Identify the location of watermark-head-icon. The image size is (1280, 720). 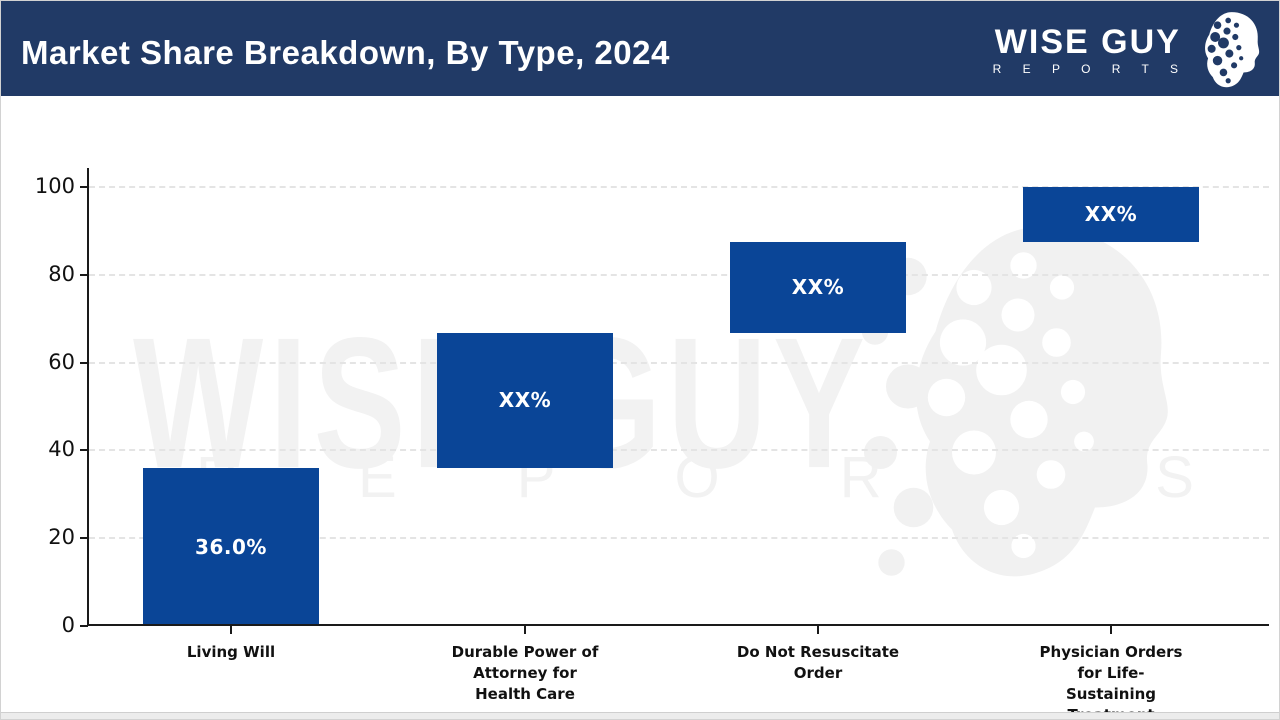
(1014, 402).